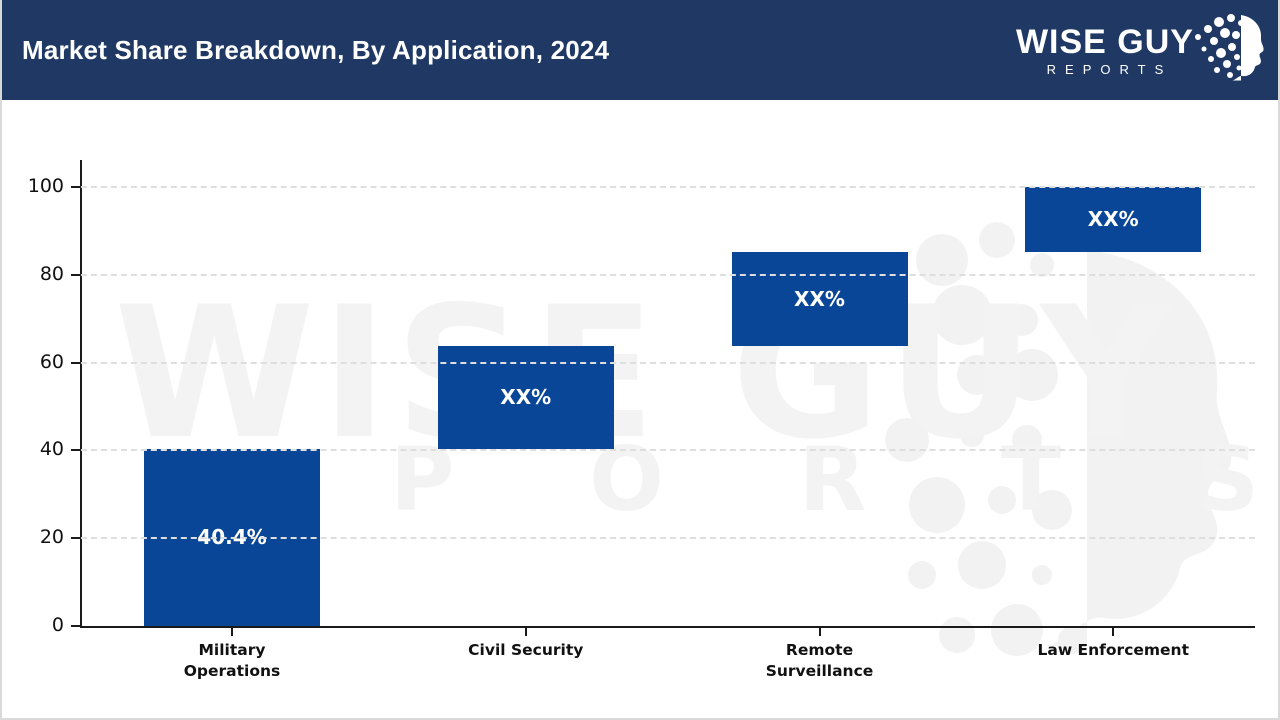 This screenshot has width=1280, height=720. What do you see at coordinates (51, 361) in the screenshot?
I see `y-tick-label-60: 60` at bounding box center [51, 361].